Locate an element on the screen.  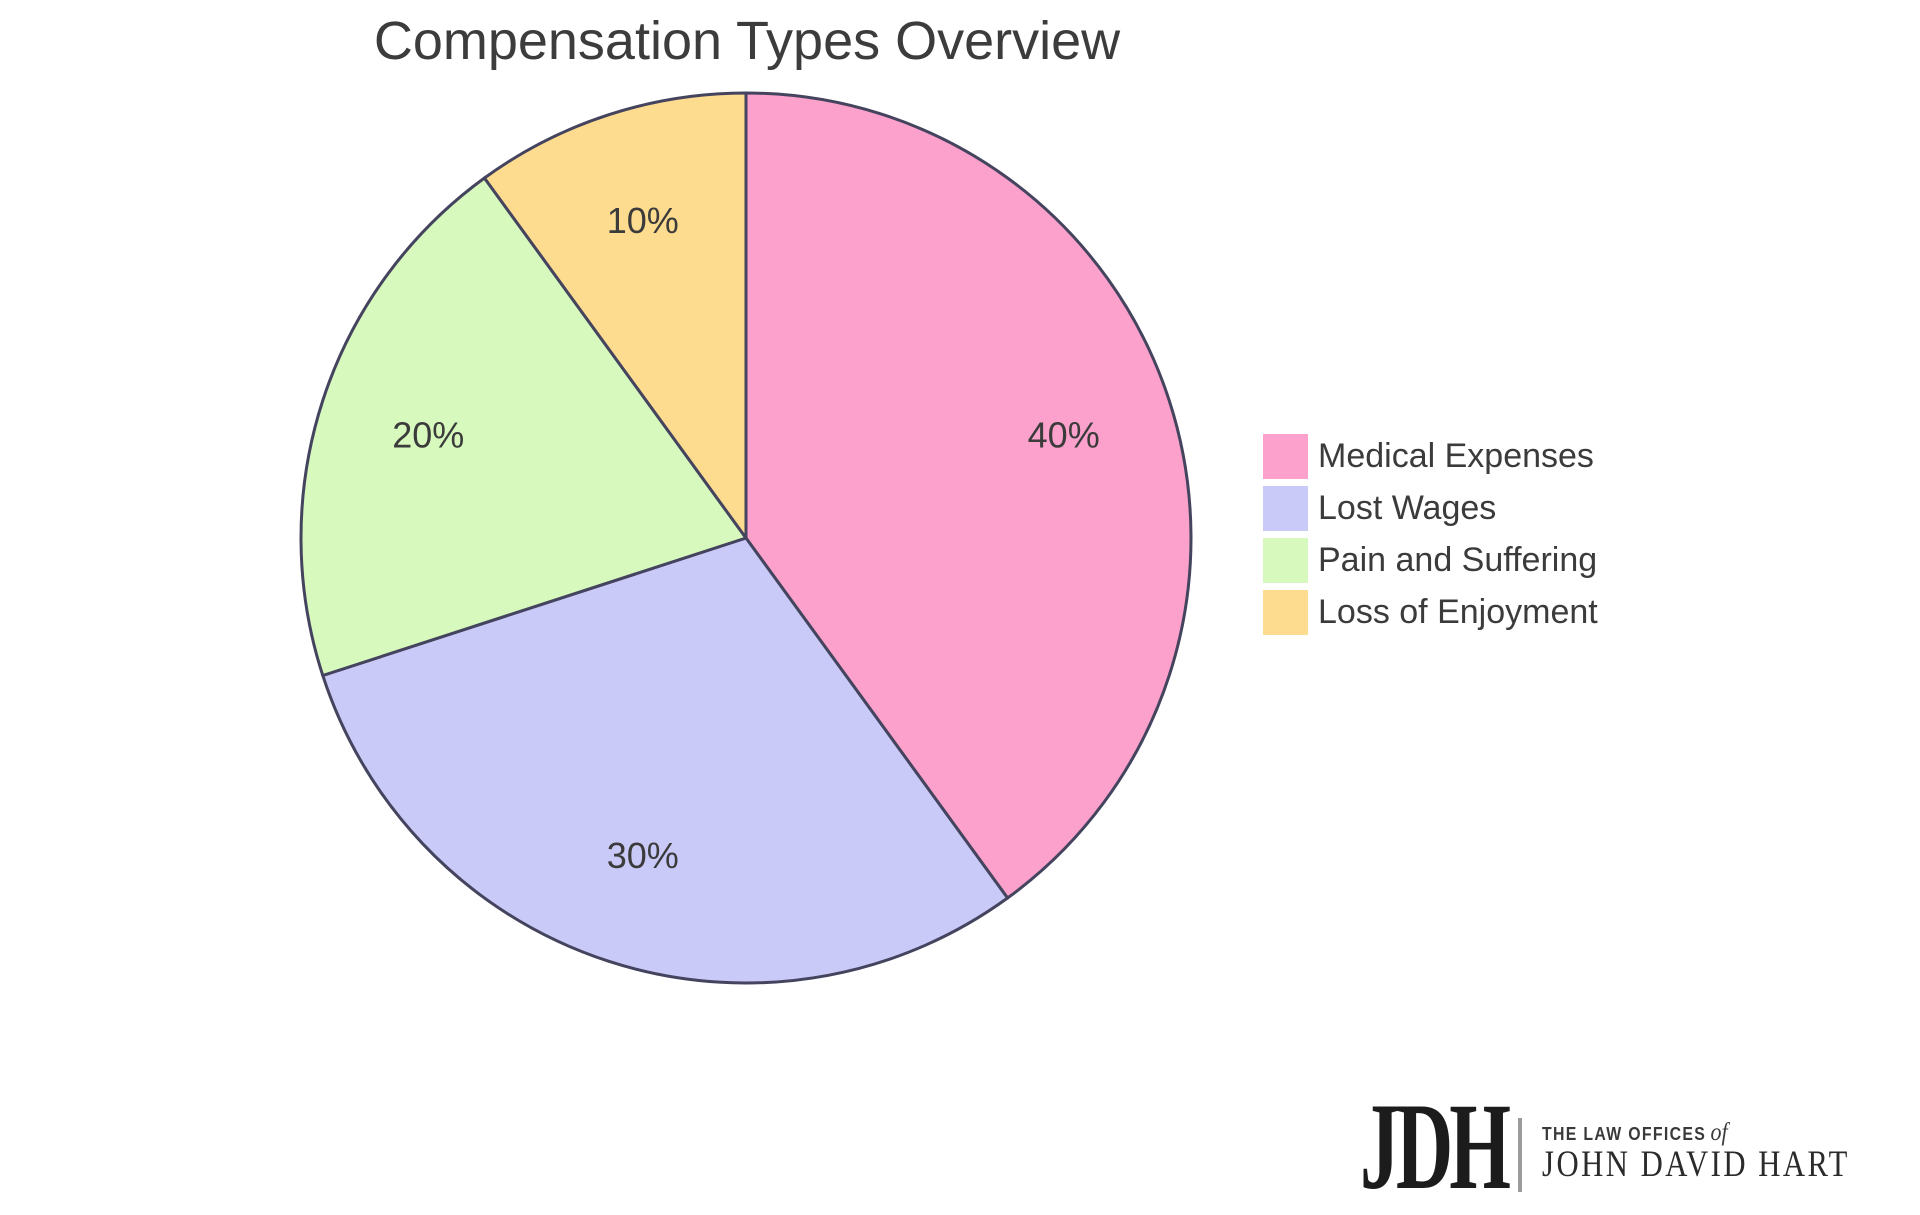
legend-swatch-pain-and-suffering is located at coordinates (1285, 560).